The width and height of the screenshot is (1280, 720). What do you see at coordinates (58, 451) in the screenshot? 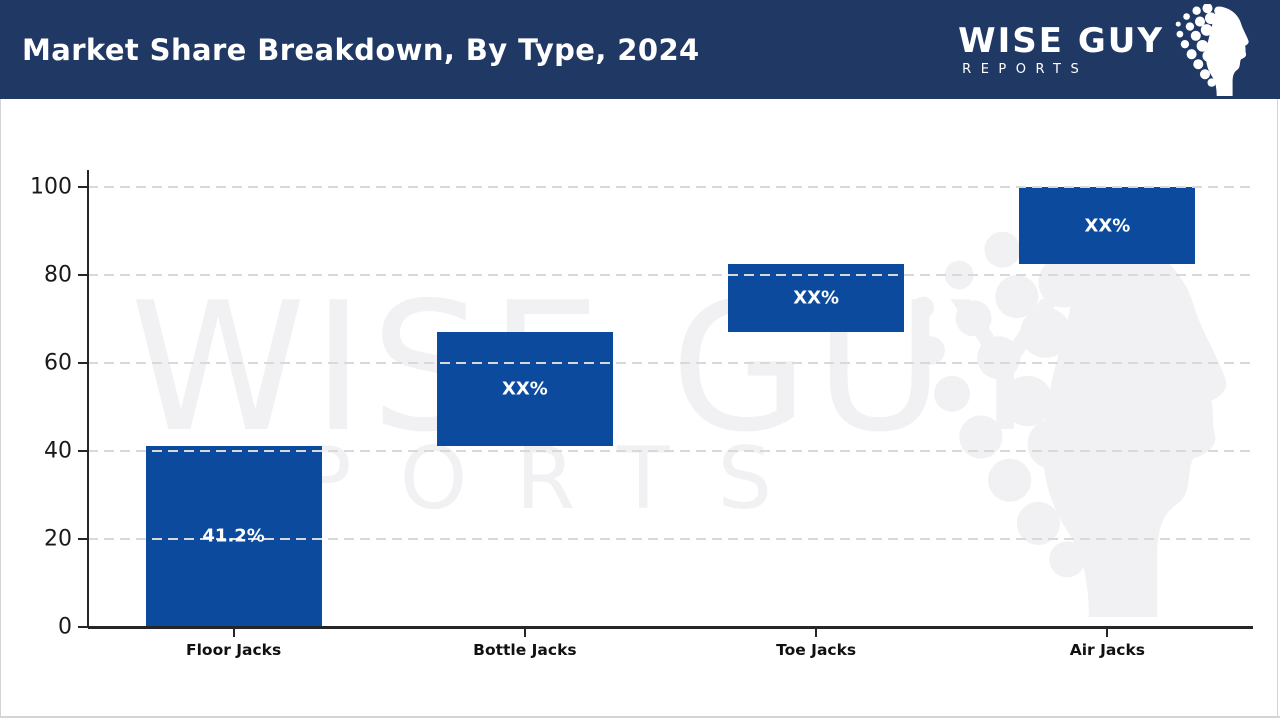
I see `y-tick-label: 40` at bounding box center [58, 451].